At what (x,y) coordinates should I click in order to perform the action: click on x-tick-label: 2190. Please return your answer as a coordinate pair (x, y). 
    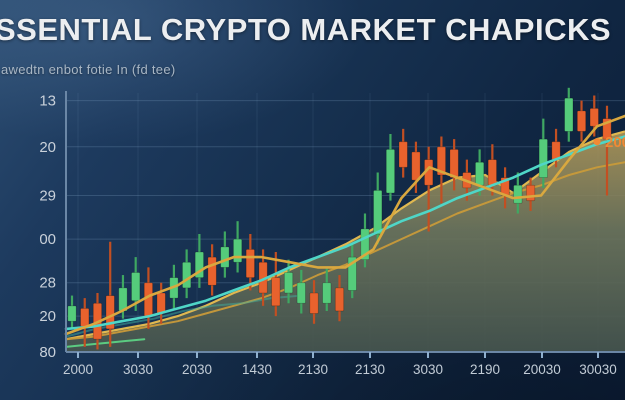
    Looking at the image, I should click on (485, 369).